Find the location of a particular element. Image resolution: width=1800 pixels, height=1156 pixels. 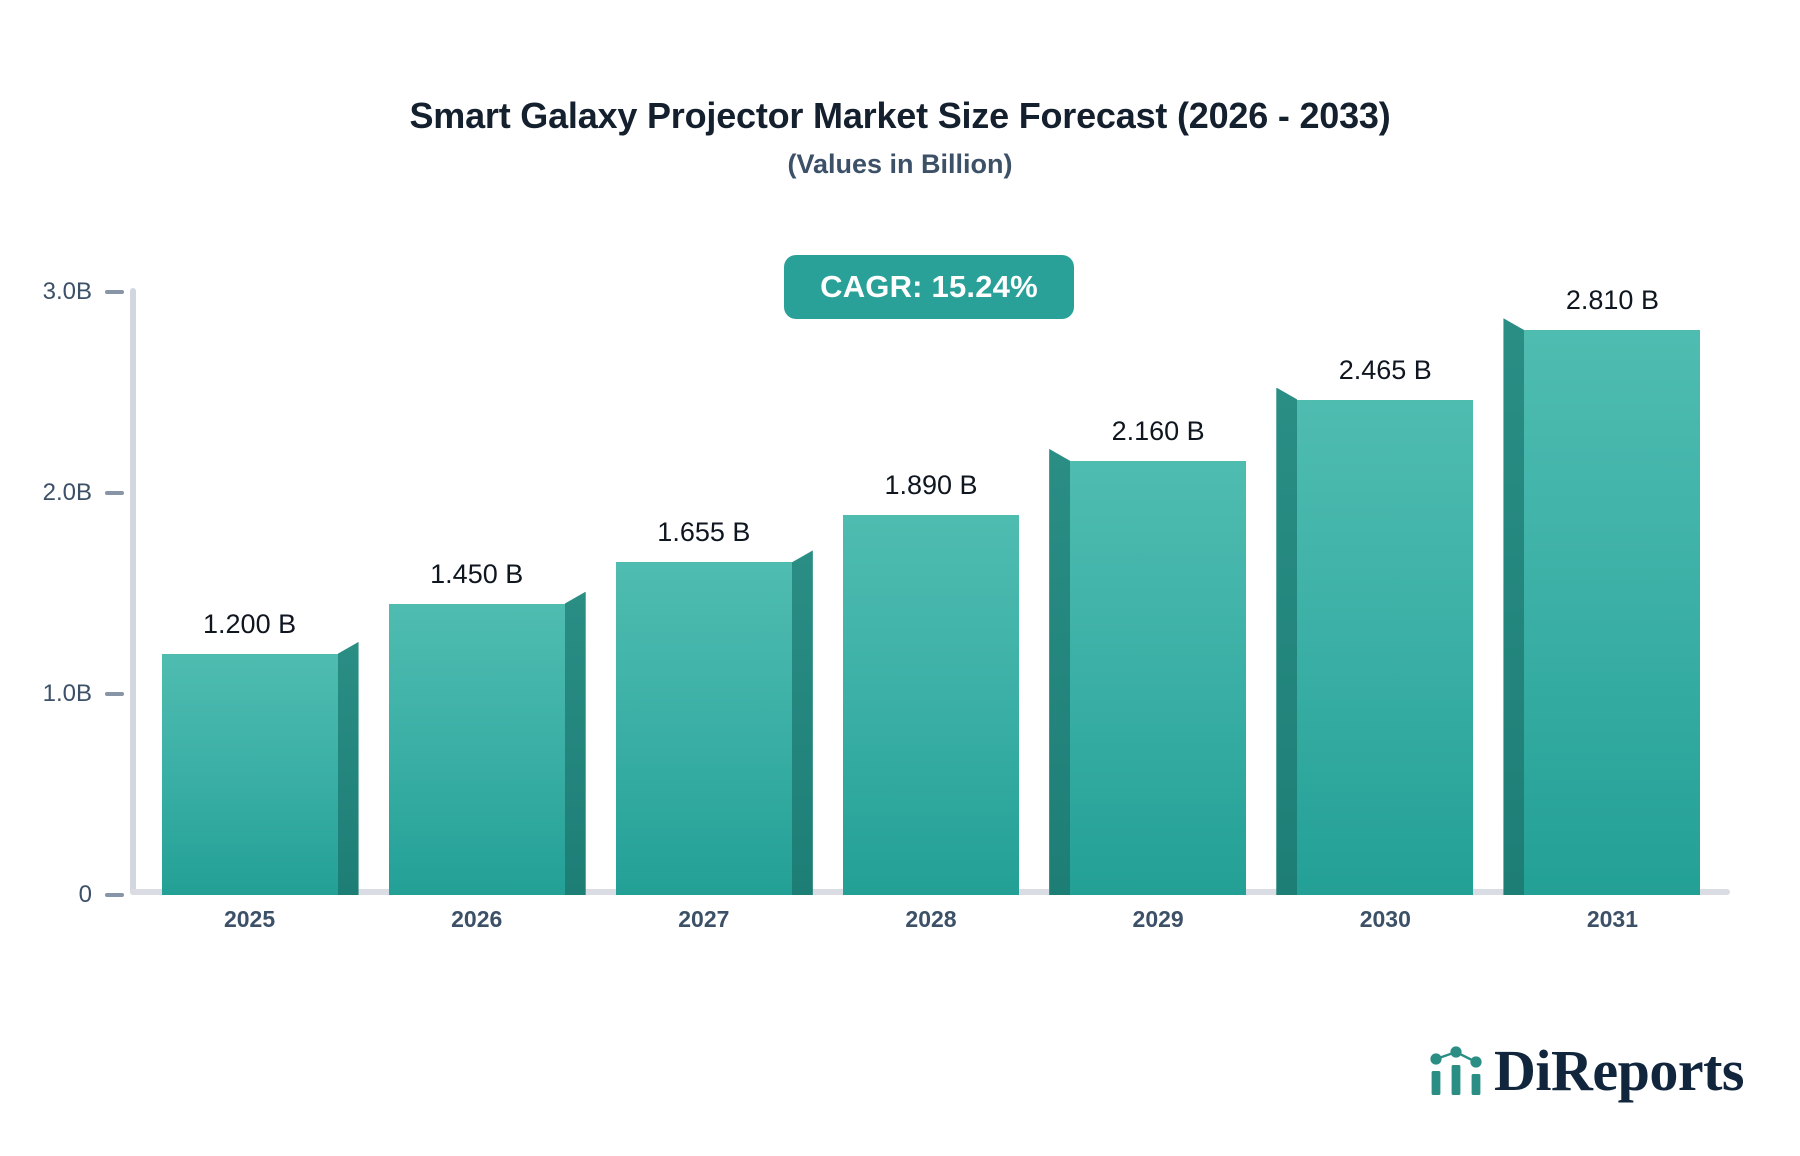

bar-value-label: 2.465 B is located at coordinates (1385, 369).